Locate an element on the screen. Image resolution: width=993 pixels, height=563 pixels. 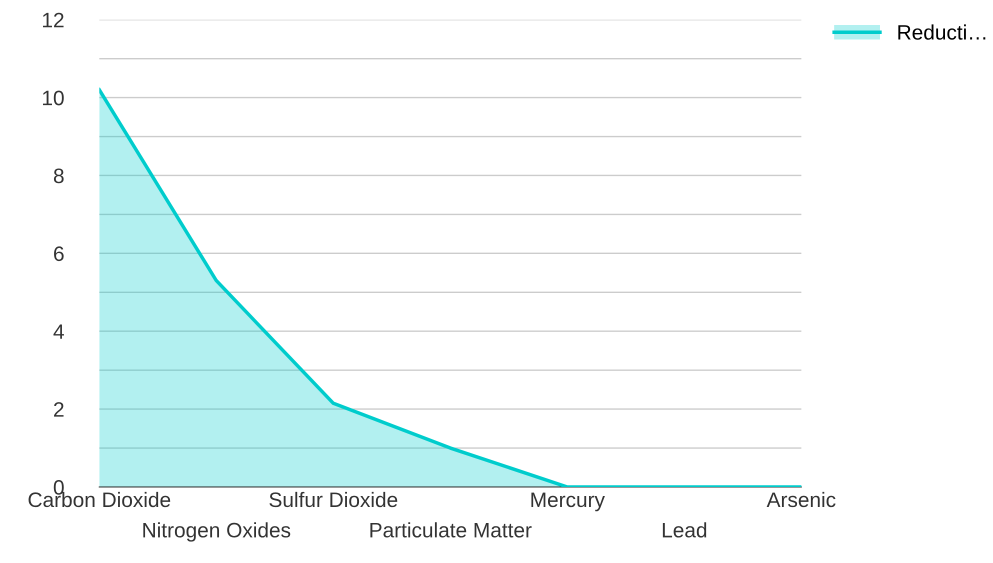
y-tick-label: 8 is located at coordinates (59, 176).